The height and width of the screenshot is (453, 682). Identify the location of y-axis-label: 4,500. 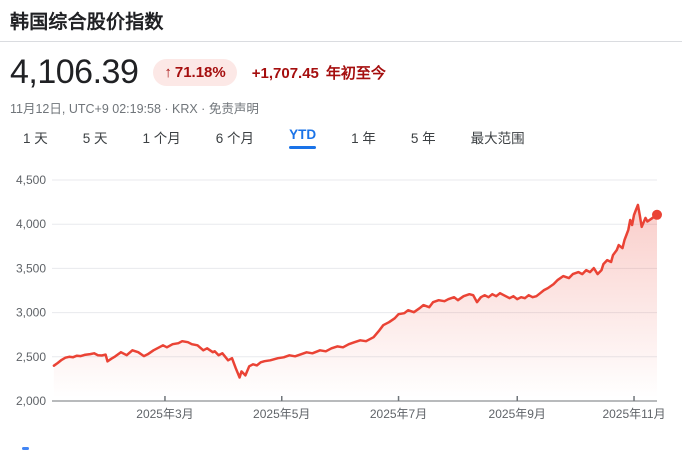
(31, 180).